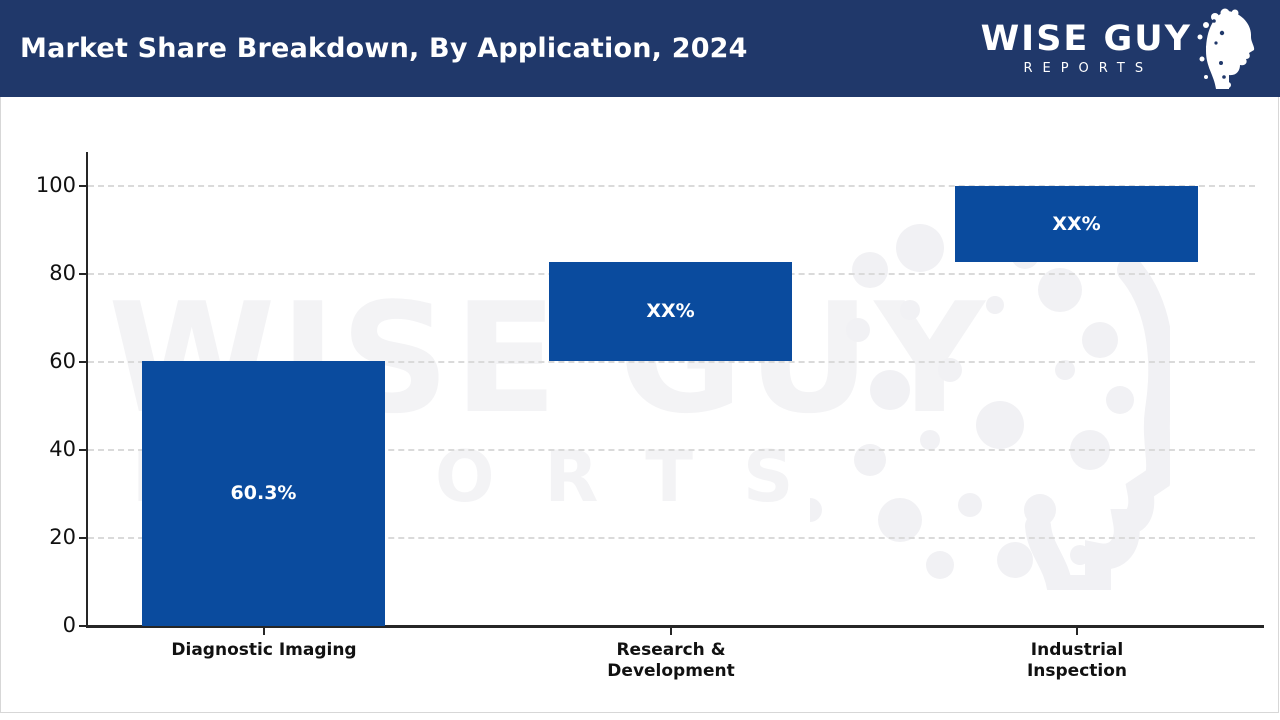 Image resolution: width=1280 pixels, height=720 pixels. What do you see at coordinates (671, 631) in the screenshot?
I see `x-tick-mark-research-development` at bounding box center [671, 631].